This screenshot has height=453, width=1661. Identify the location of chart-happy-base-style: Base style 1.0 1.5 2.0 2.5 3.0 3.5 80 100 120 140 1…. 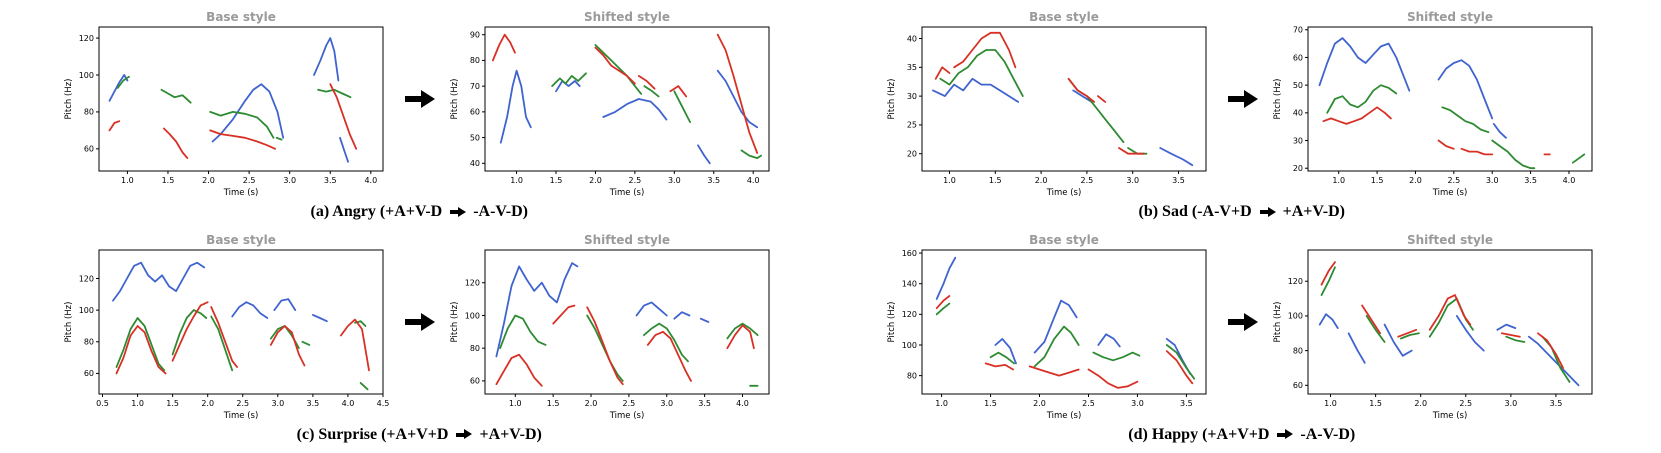
(1047, 327).